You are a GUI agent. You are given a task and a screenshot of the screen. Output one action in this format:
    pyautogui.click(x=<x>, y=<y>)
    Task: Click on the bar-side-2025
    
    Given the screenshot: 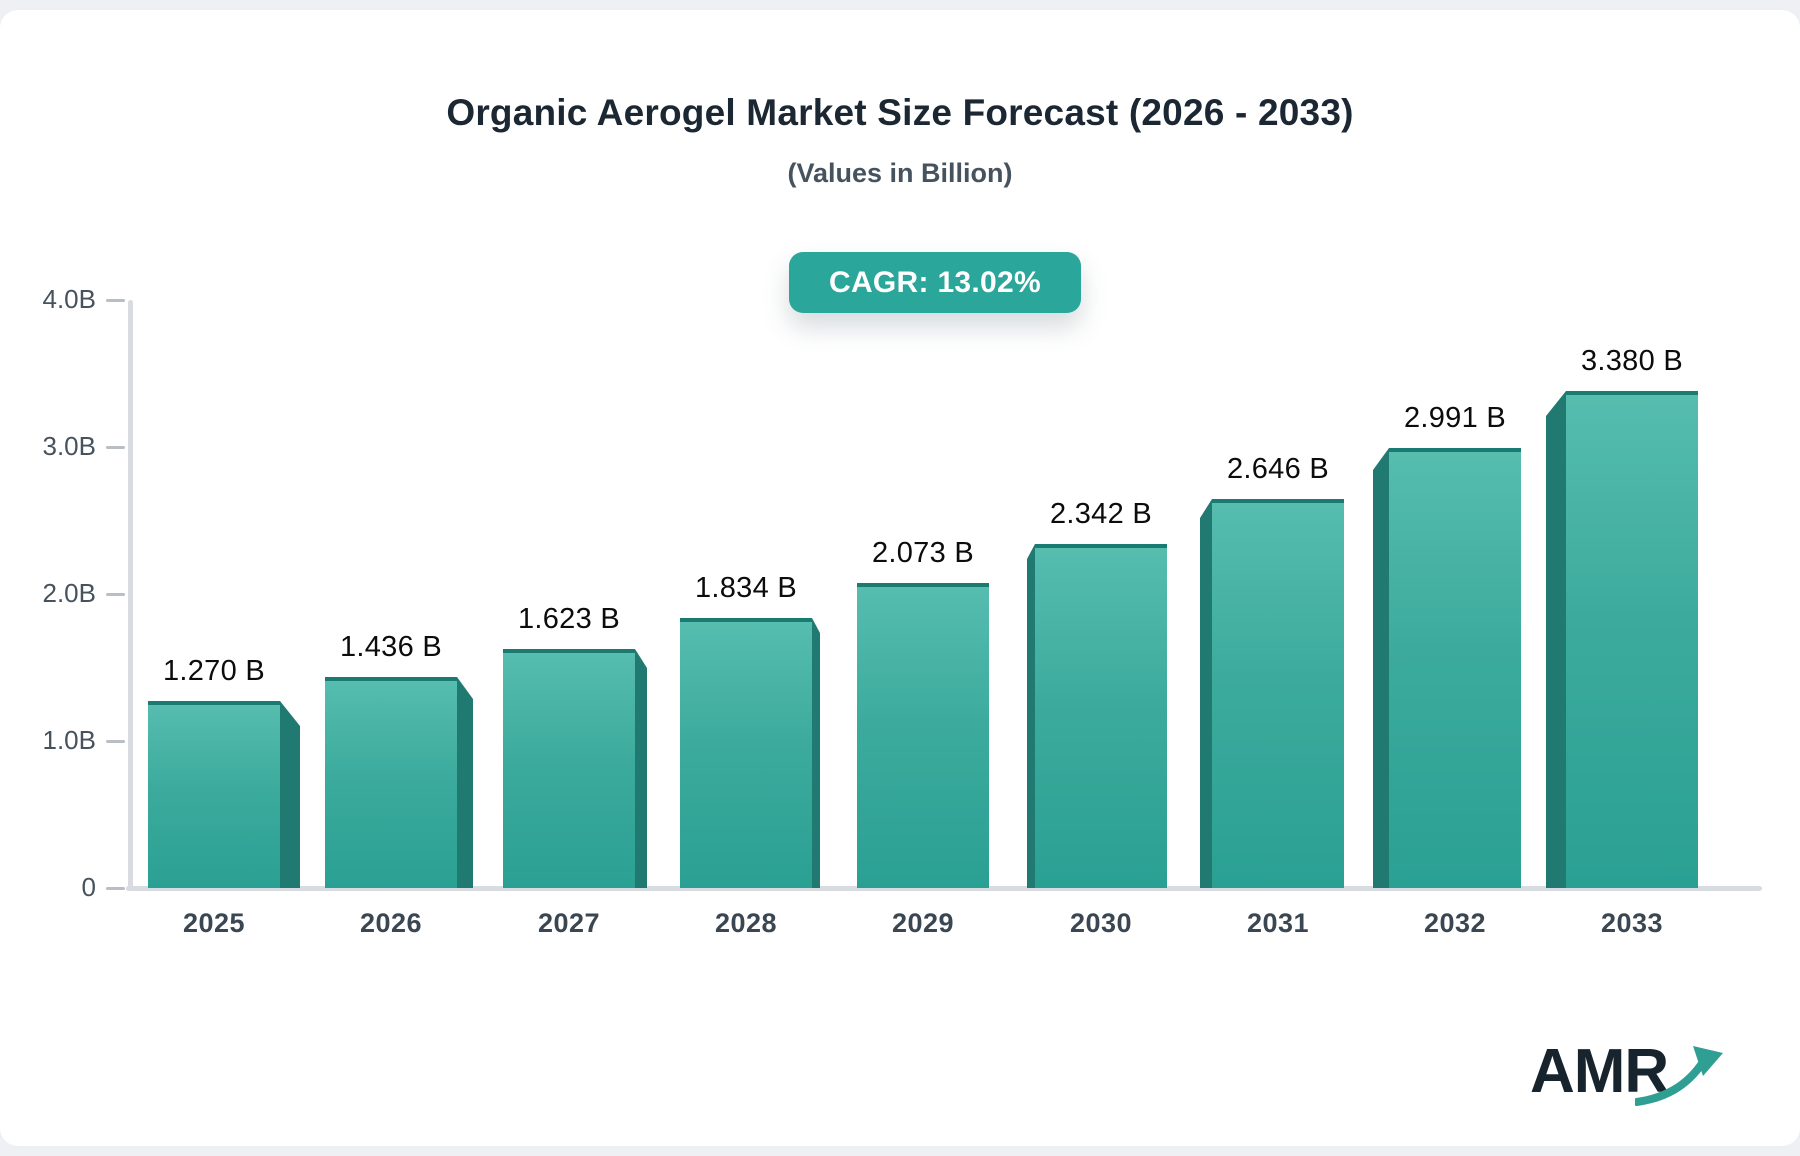 What is the action you would take?
    pyautogui.click(x=290, y=794)
    